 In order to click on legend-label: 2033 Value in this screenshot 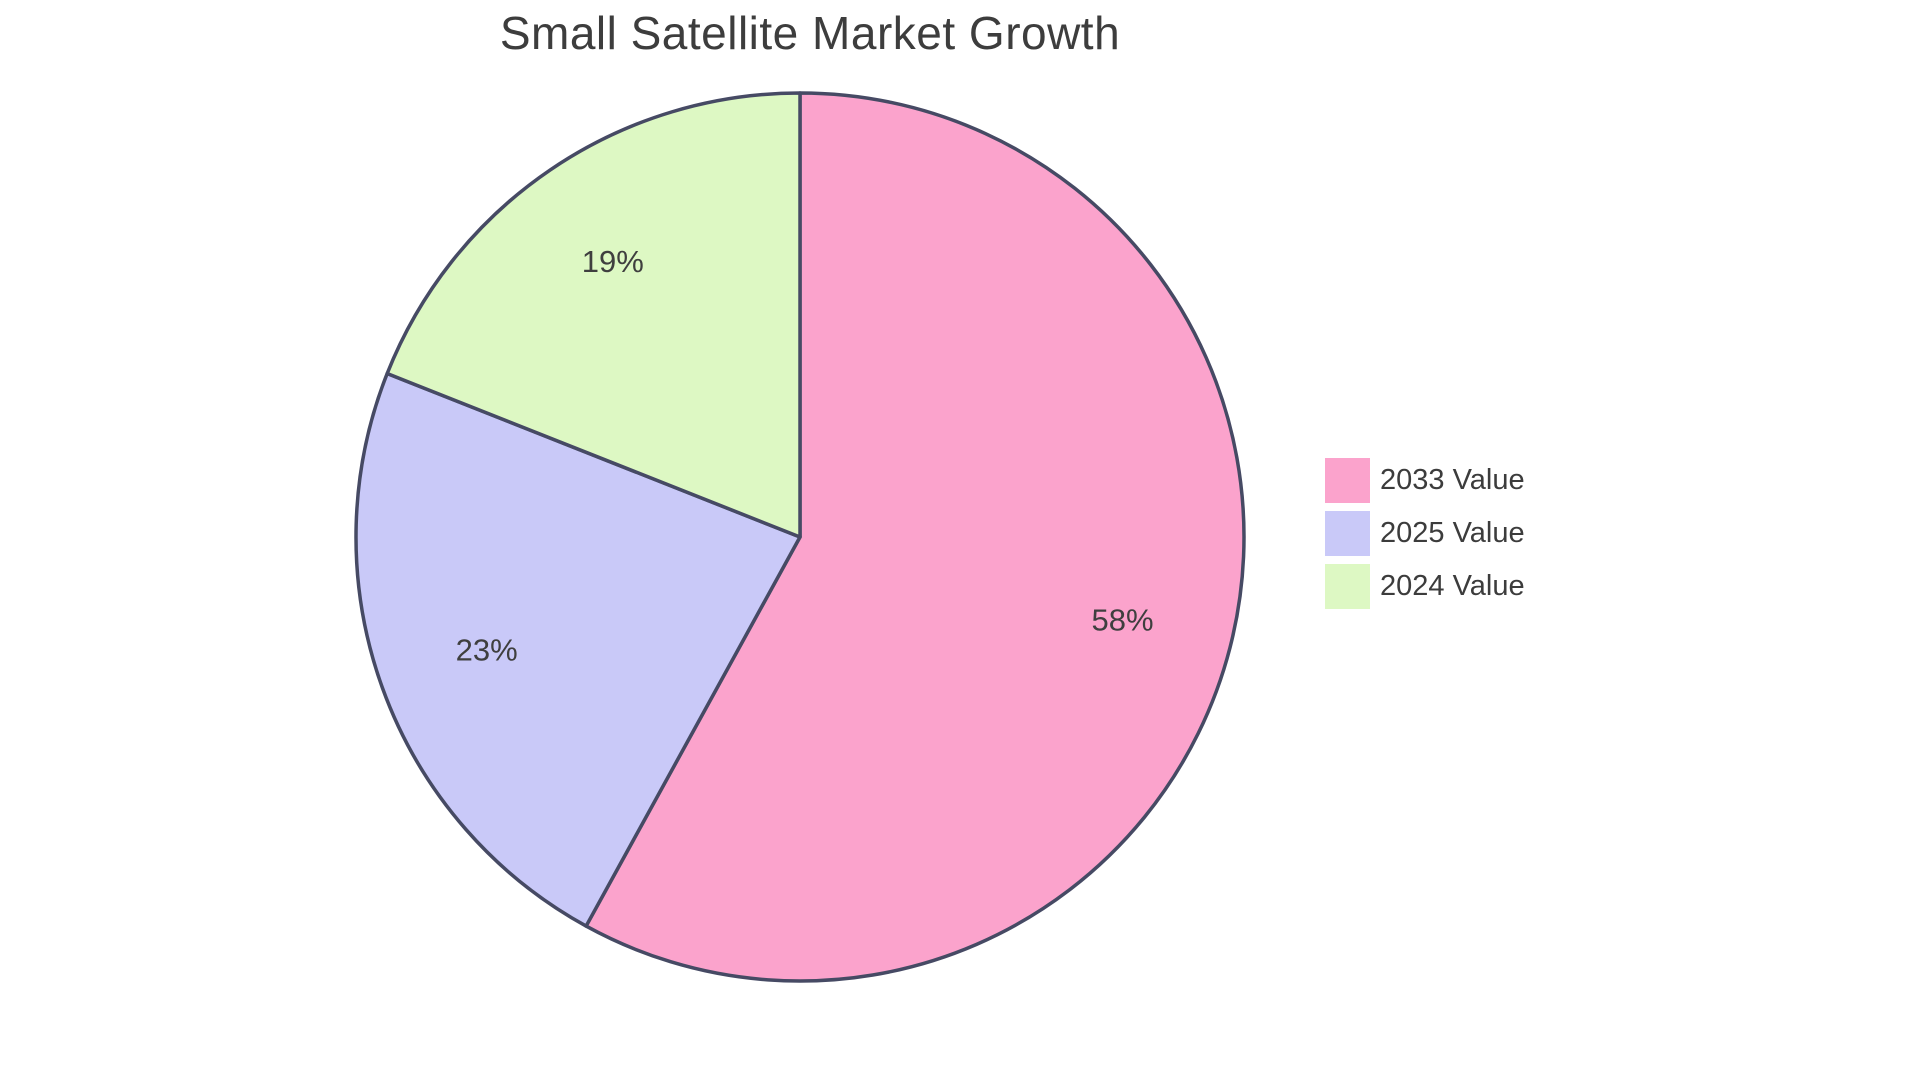, I will do `click(1452, 480)`.